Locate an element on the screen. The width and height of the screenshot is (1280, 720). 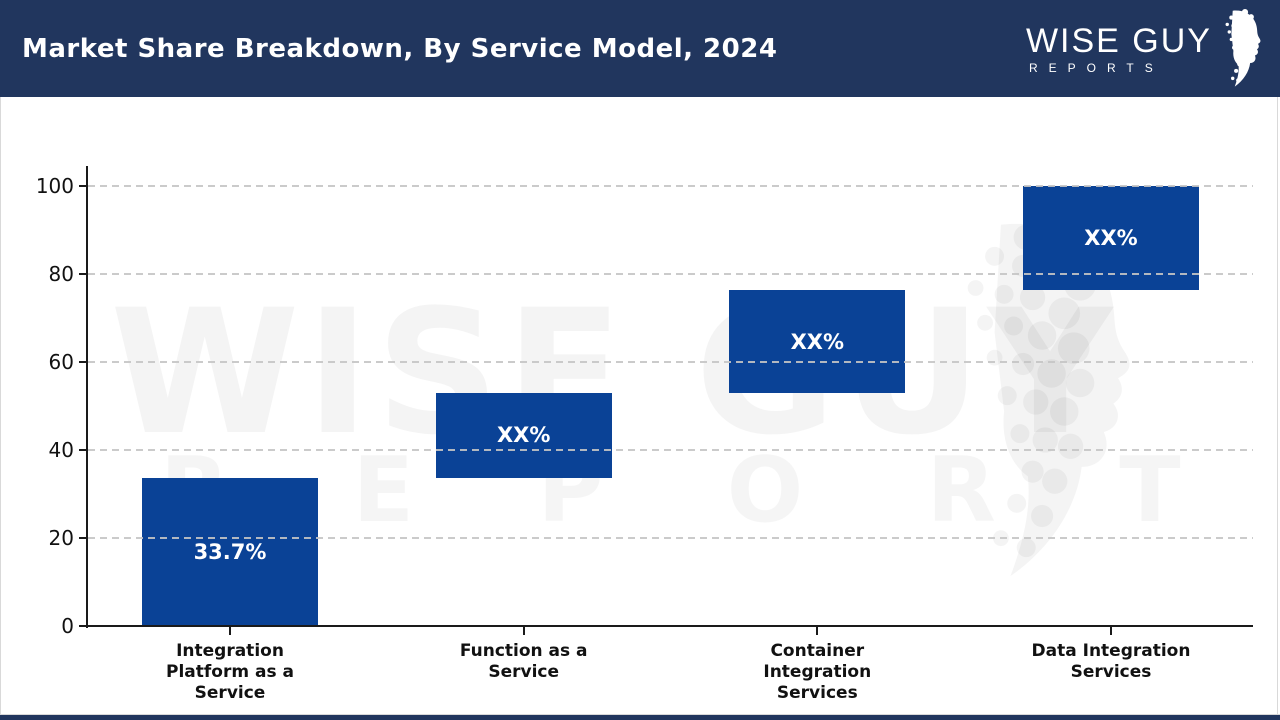
footer-bar is located at coordinates (640, 717).